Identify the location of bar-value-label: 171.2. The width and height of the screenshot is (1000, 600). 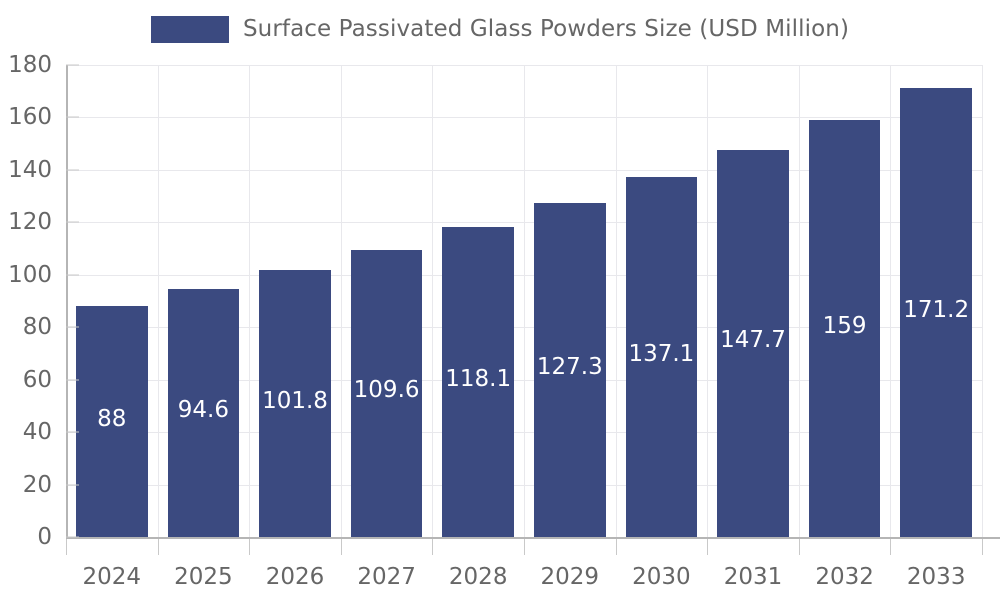
(936, 309).